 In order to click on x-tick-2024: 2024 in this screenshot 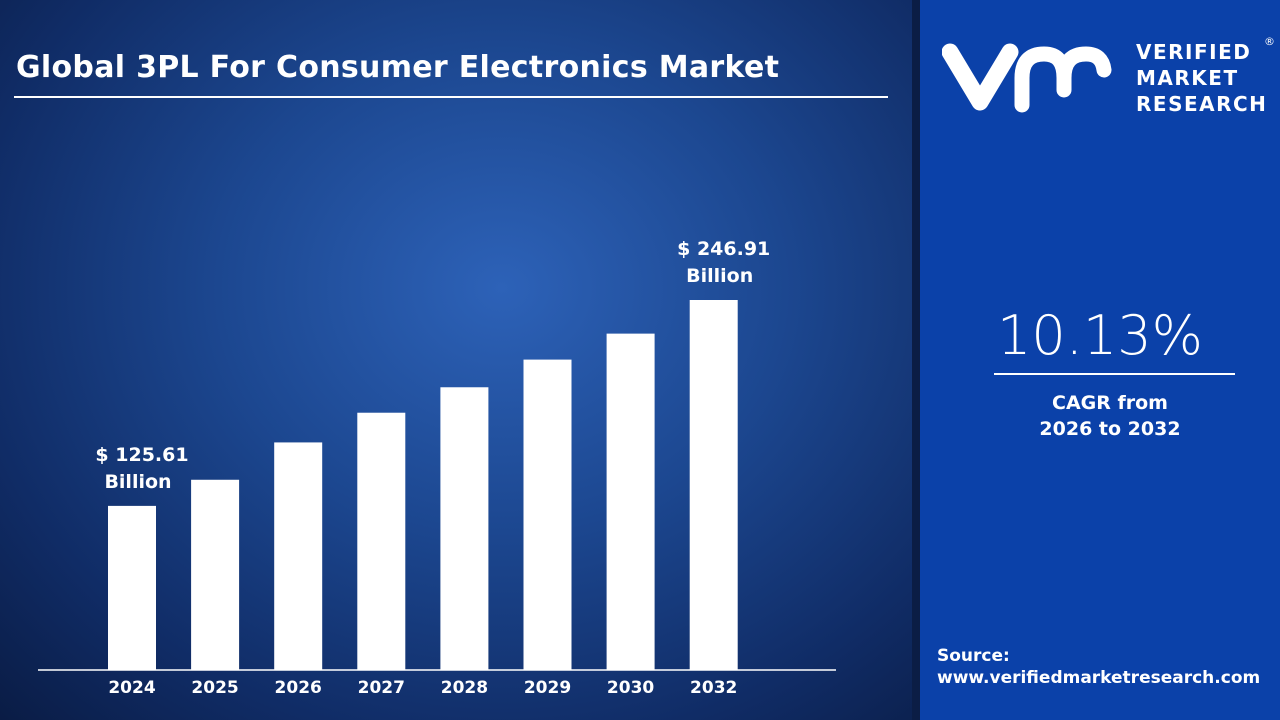, I will do `click(131, 688)`.